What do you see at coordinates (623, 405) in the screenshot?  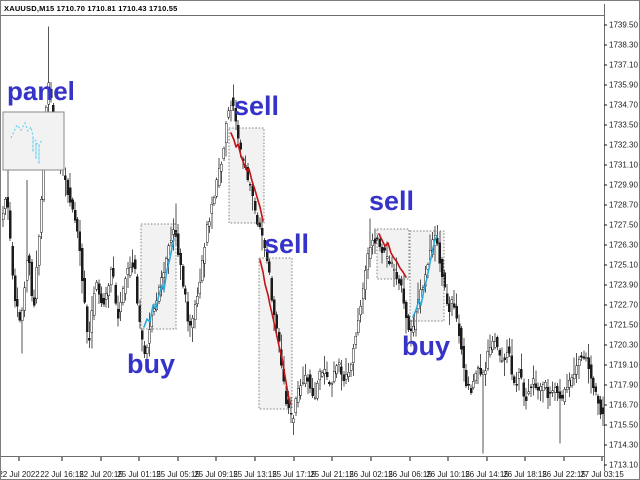 I see `price-axis-label: 1716.70` at bounding box center [623, 405].